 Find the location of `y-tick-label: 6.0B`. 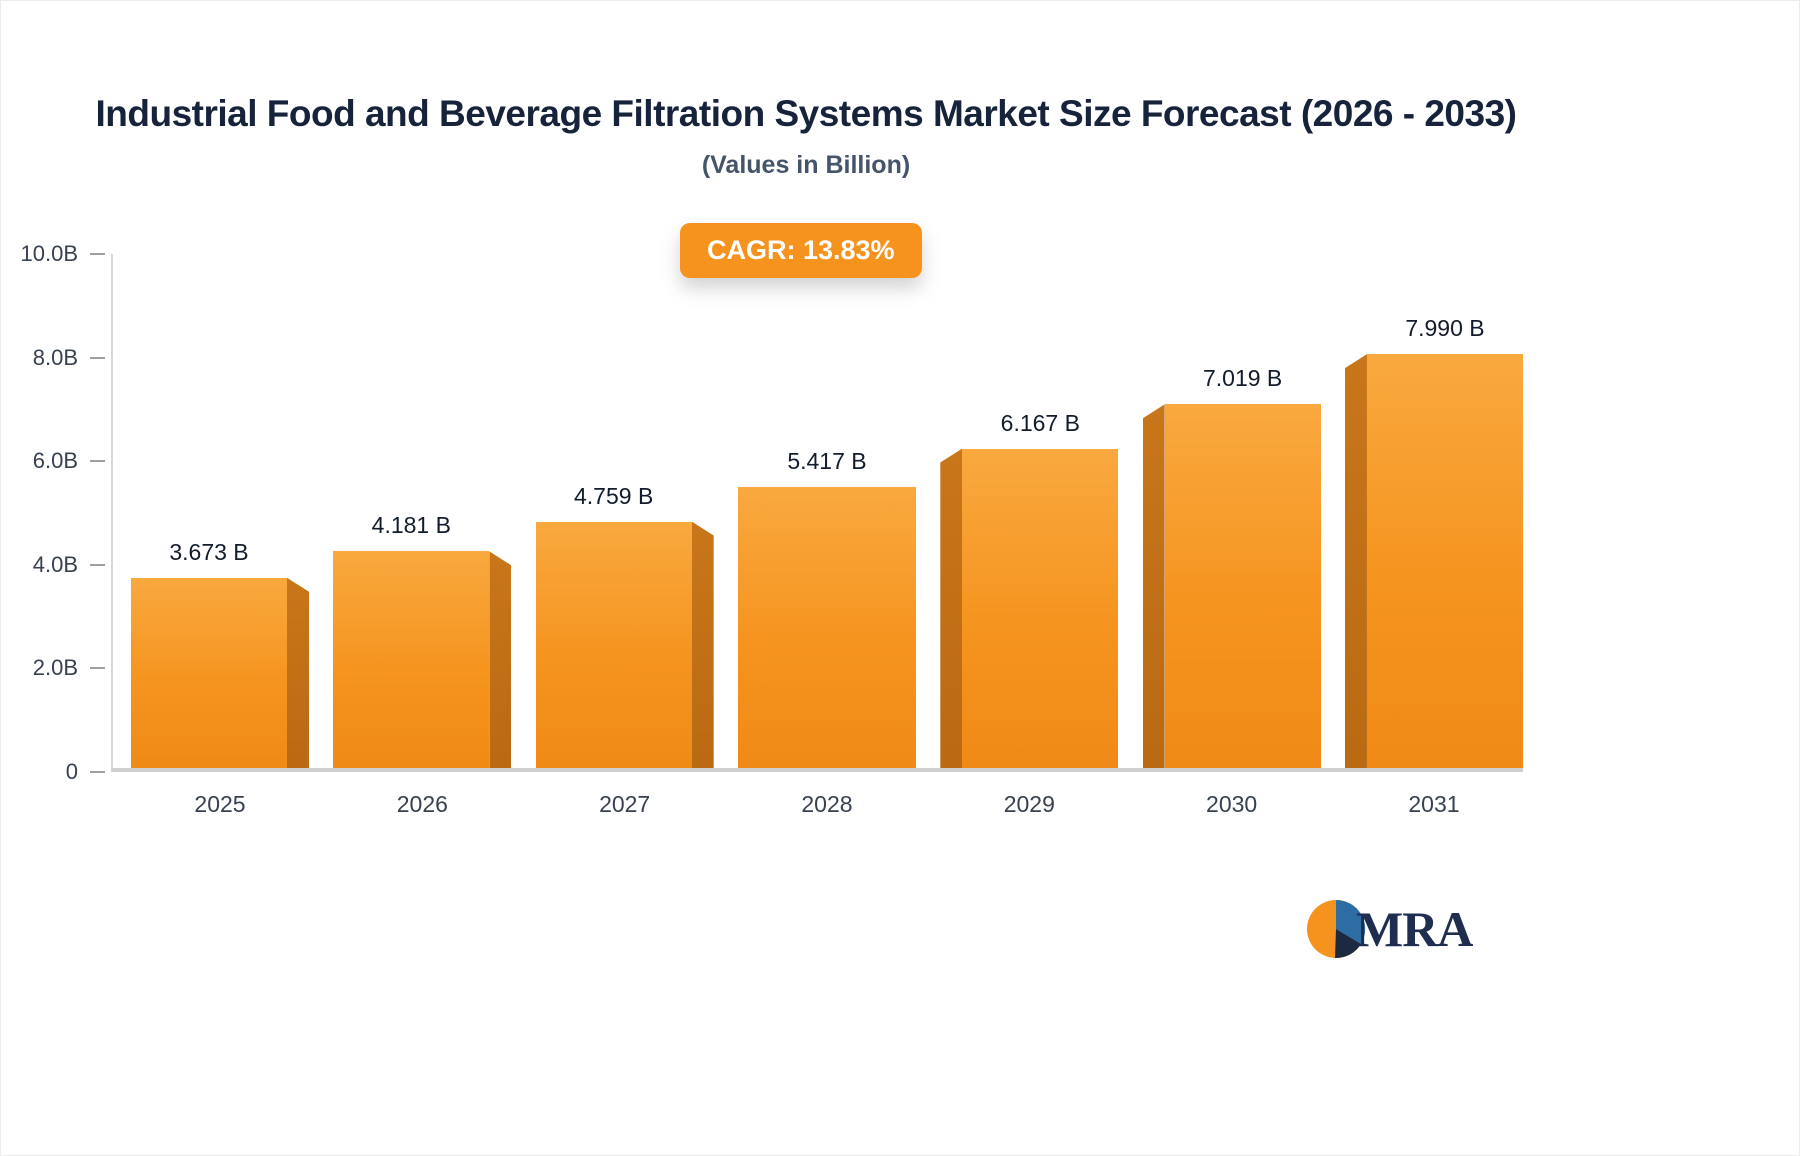

y-tick-label: 6.0B is located at coordinates (55, 461).